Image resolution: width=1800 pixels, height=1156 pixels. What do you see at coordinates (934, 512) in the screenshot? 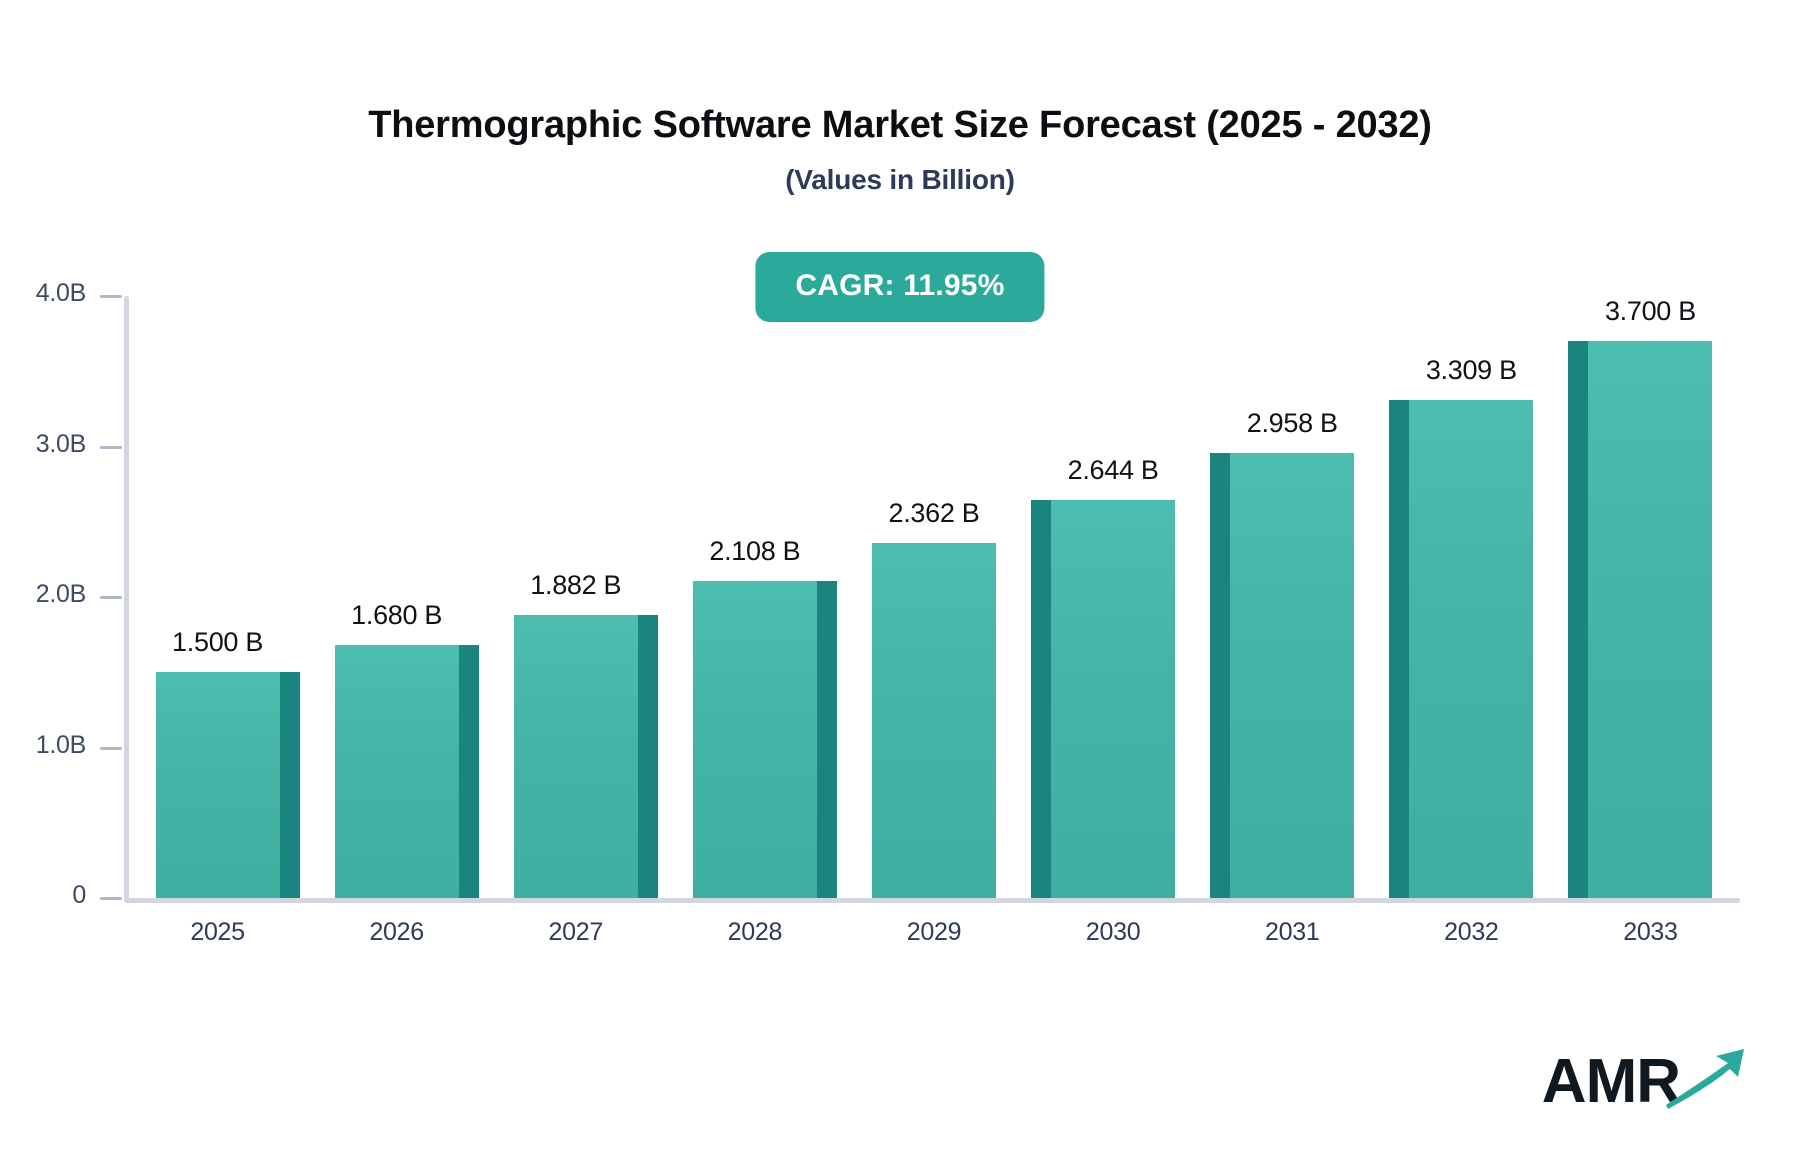
I see `bar-value-label: 2.362 B` at bounding box center [934, 512].